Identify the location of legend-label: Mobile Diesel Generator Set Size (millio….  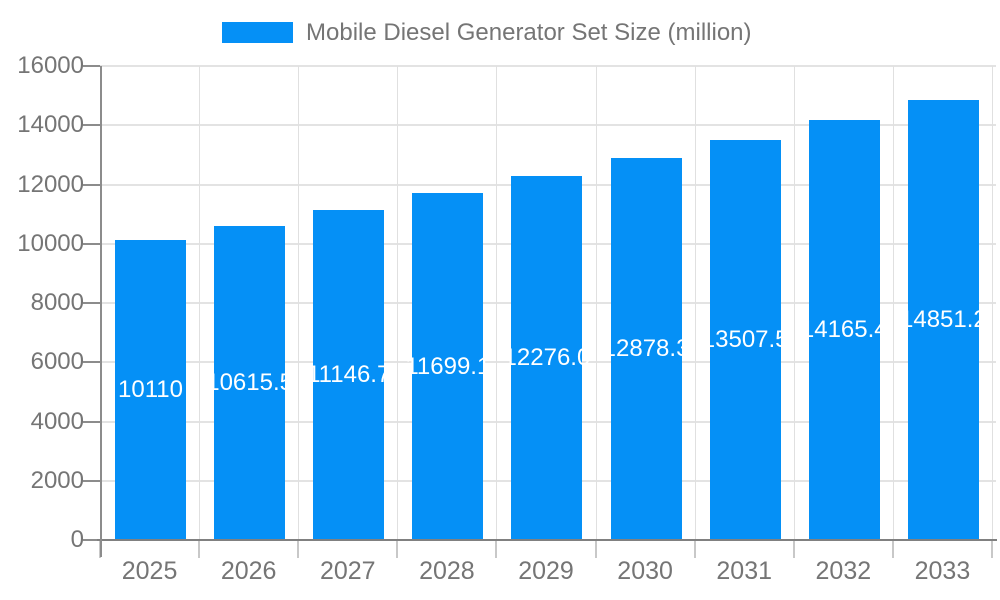
(529, 32).